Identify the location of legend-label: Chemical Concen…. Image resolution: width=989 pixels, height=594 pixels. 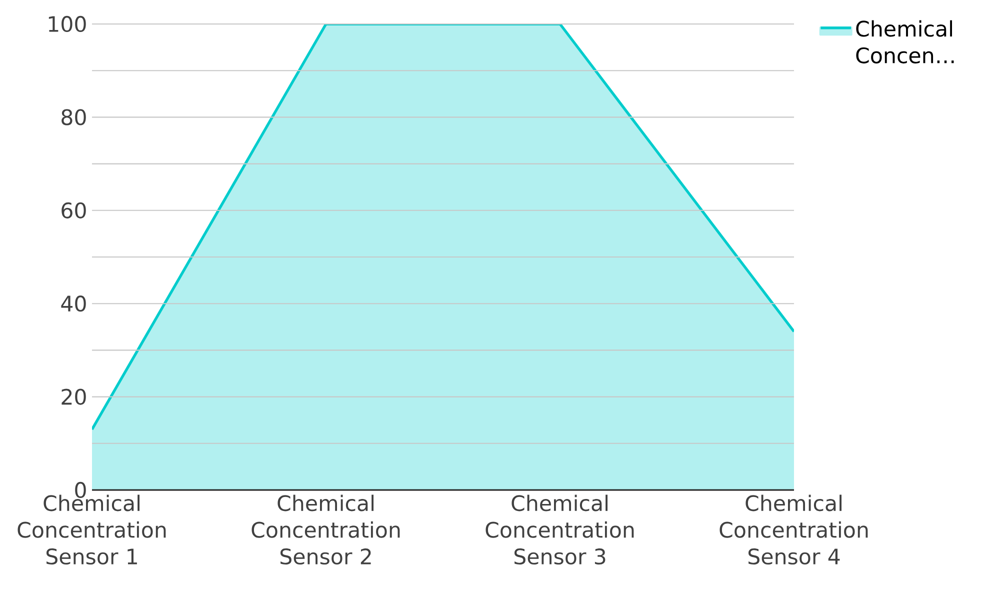
(905, 42).